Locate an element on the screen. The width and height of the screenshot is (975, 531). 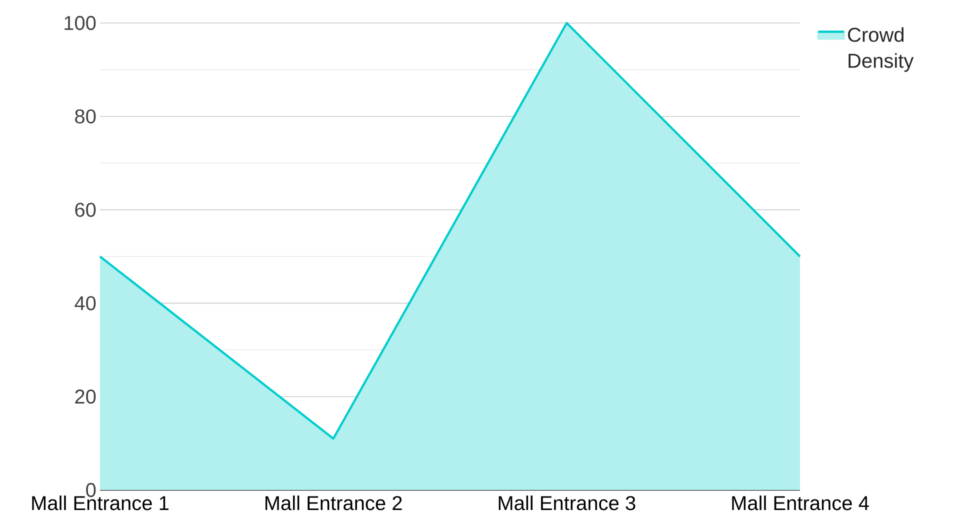
y-tick-label: 100 is located at coordinates (80, 23).